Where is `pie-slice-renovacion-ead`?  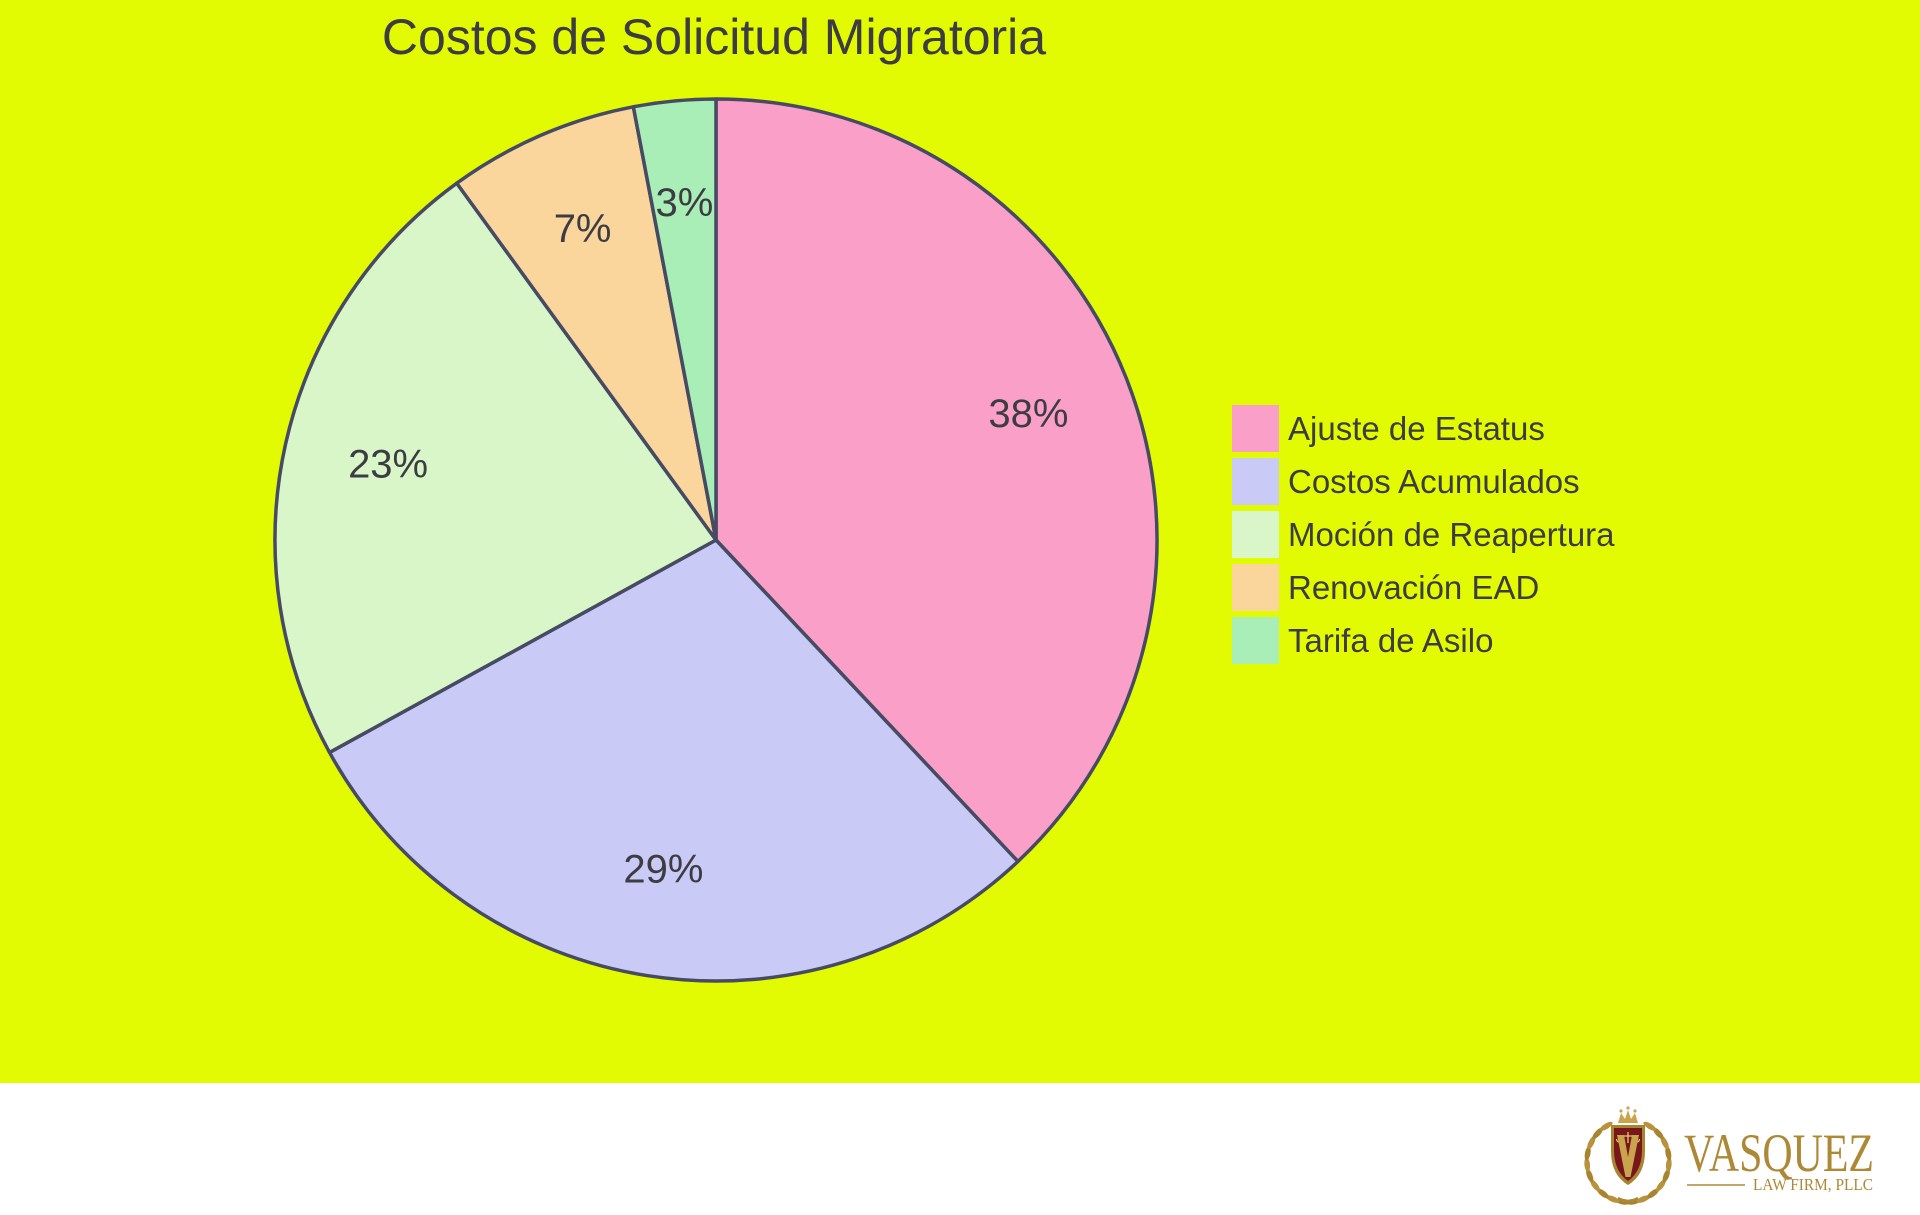
pie-slice-renovacion-ead is located at coordinates (586, 323).